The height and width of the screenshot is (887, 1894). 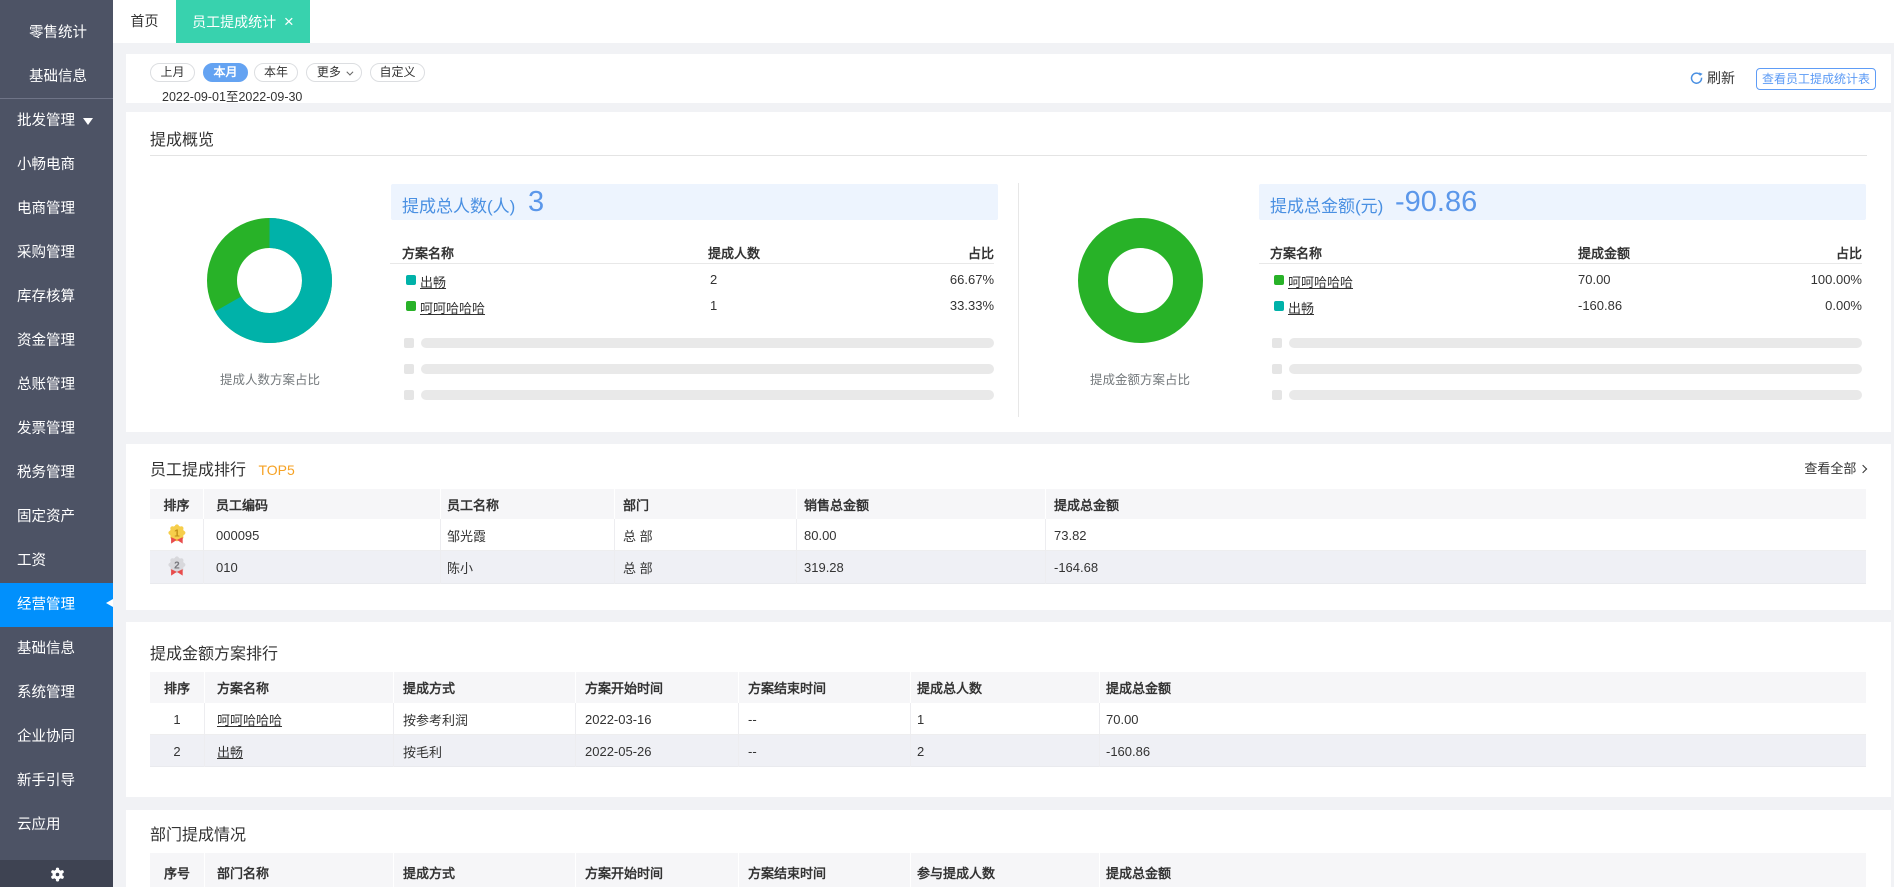 What do you see at coordinates (177, 533) in the screenshot?
I see `svg-text: 1` at bounding box center [177, 533].